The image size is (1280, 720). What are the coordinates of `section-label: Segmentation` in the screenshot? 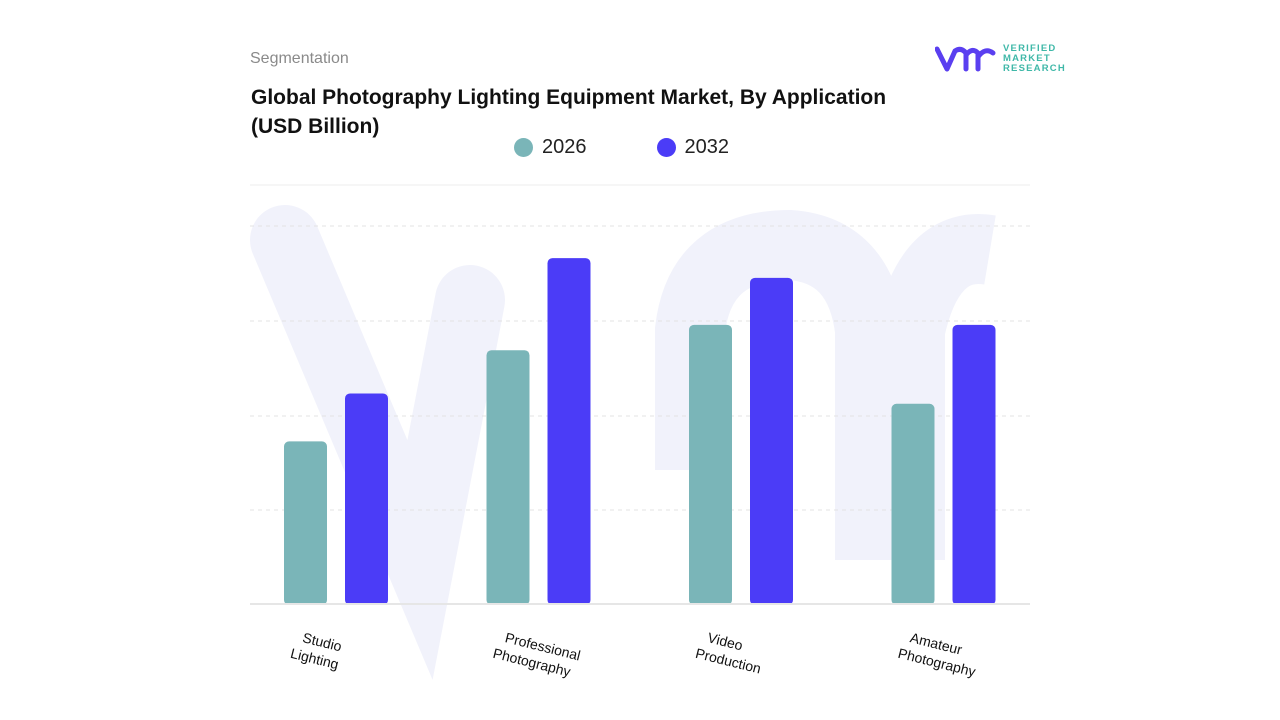 It's located at (299, 58).